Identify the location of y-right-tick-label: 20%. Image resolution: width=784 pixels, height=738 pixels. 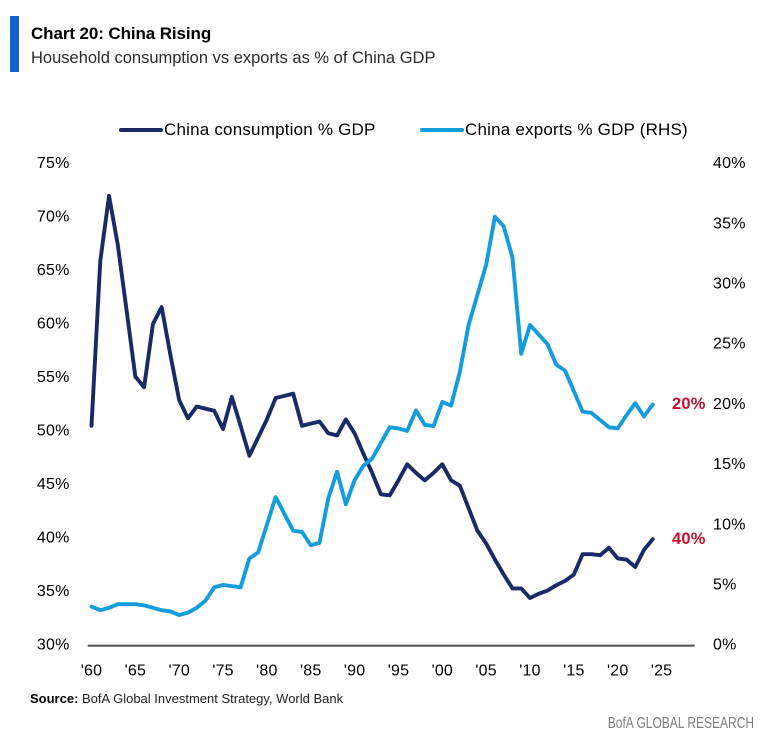
(729, 404).